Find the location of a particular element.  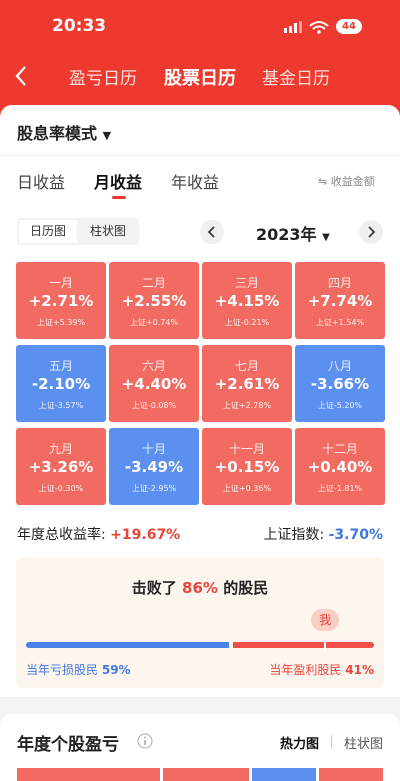

annual-label: 年度总收益率: is located at coordinates (61, 535).